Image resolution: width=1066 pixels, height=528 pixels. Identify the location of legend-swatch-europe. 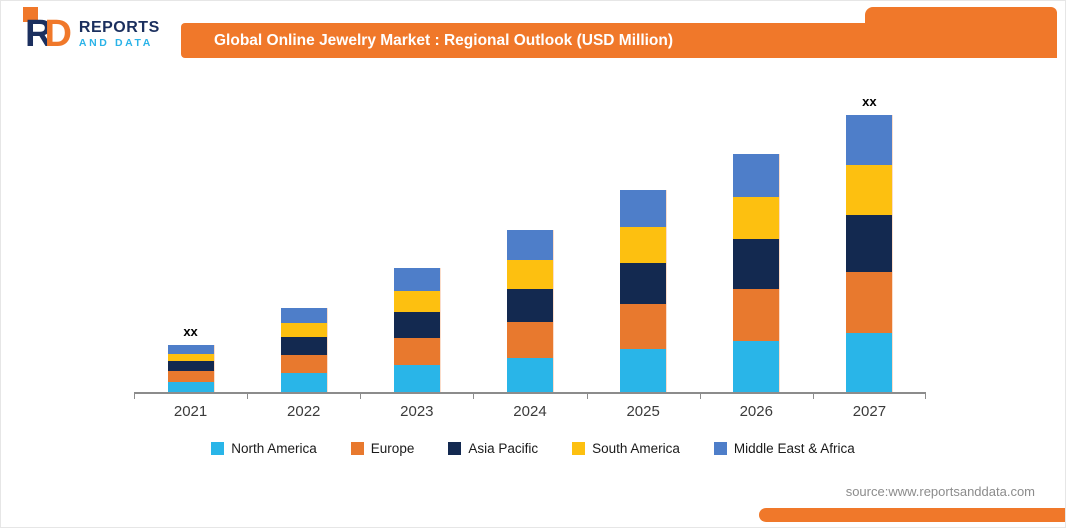
(357, 448).